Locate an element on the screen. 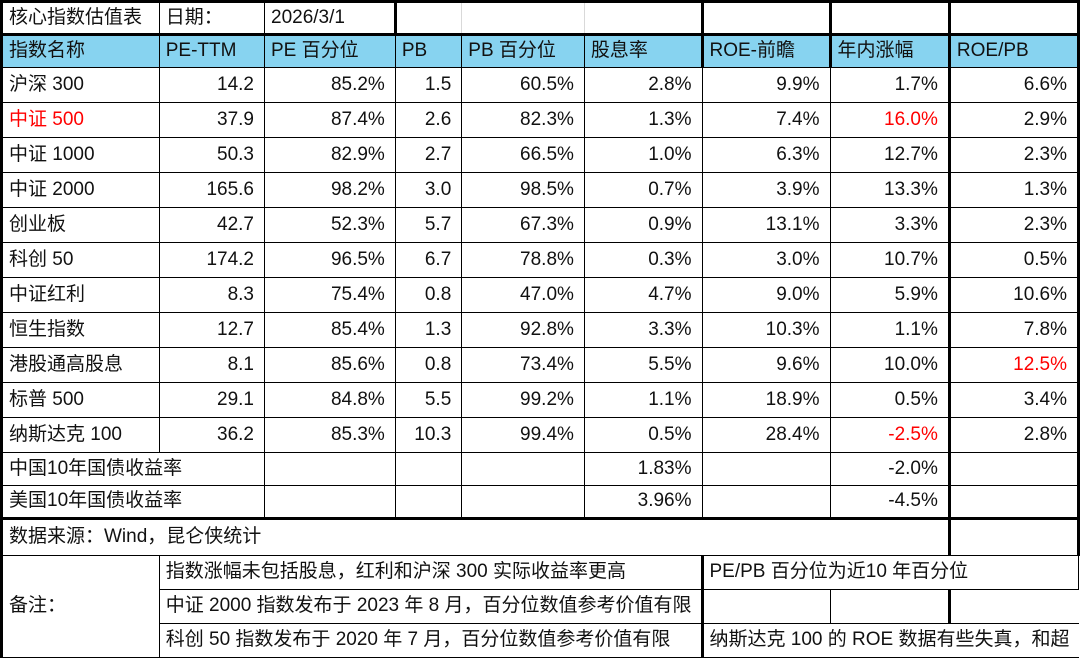 The image size is (1080, 658). dividend-yield-cell: 0.5% is located at coordinates (643, 435).